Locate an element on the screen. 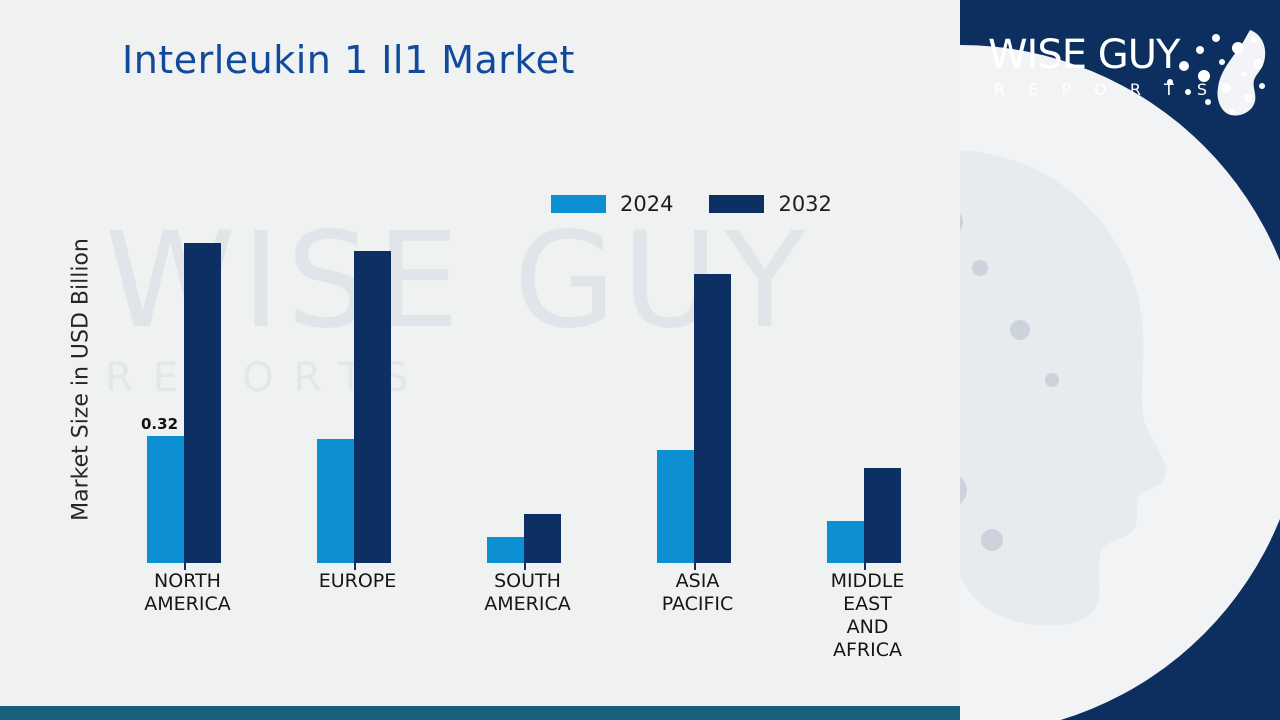  legend-label-2024: 2024 is located at coordinates (647, 204).